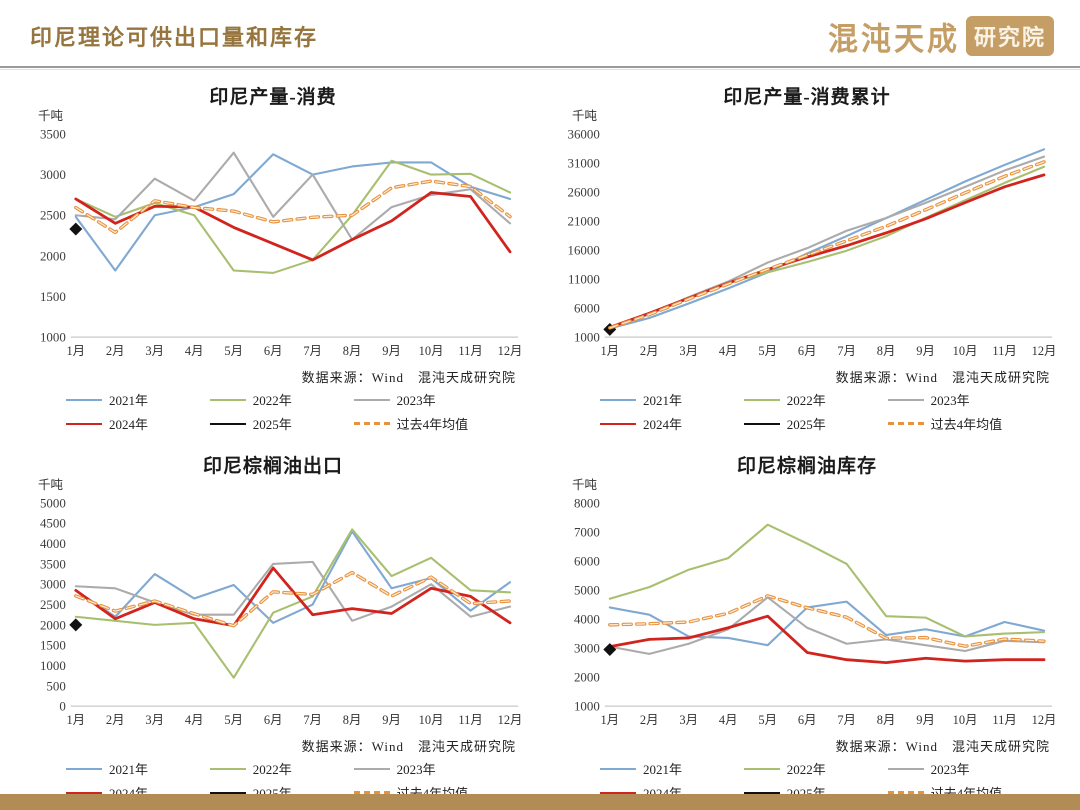 The height and width of the screenshot is (810, 1080). I want to click on footer-bar, so click(540, 802).